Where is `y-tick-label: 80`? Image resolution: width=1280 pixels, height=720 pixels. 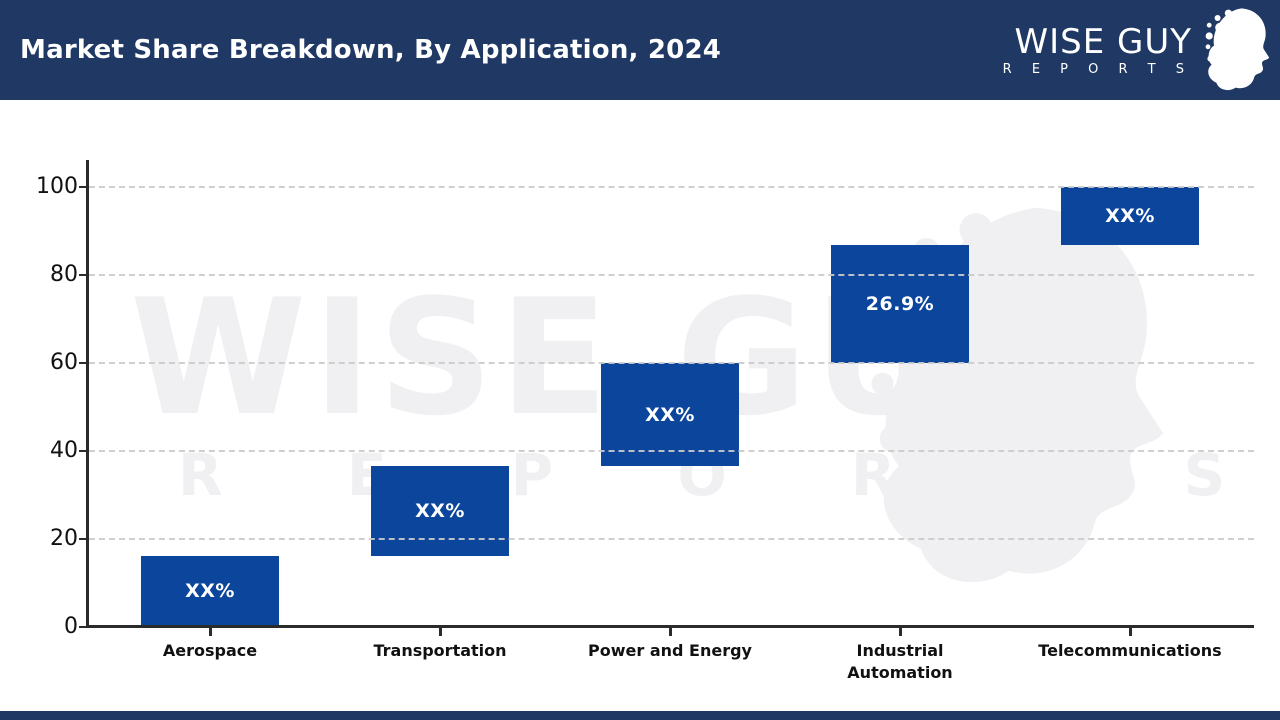 y-tick-label: 80 is located at coordinates (64, 274).